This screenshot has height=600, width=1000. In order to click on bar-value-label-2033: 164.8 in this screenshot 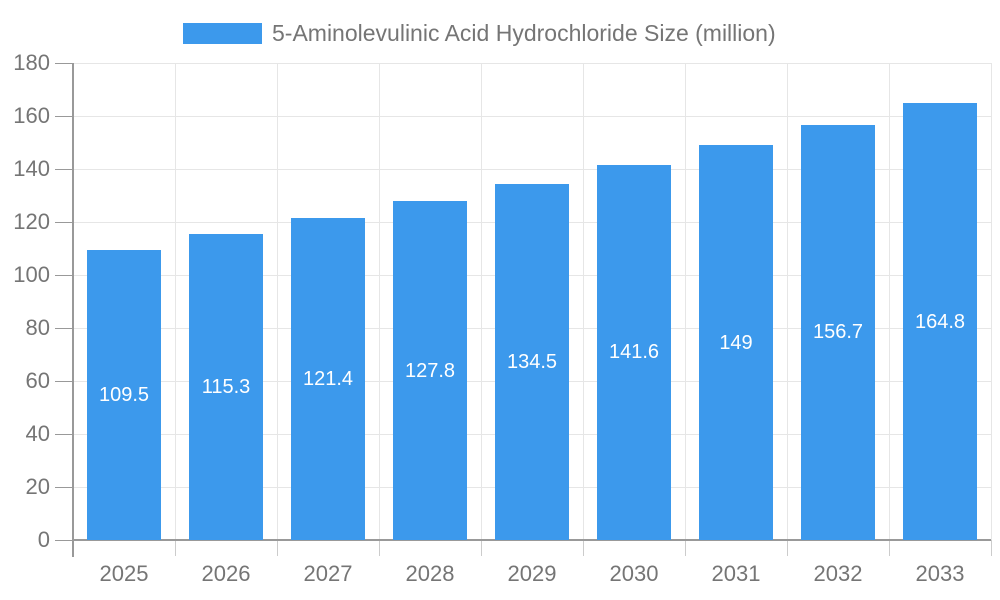, I will do `click(940, 321)`.